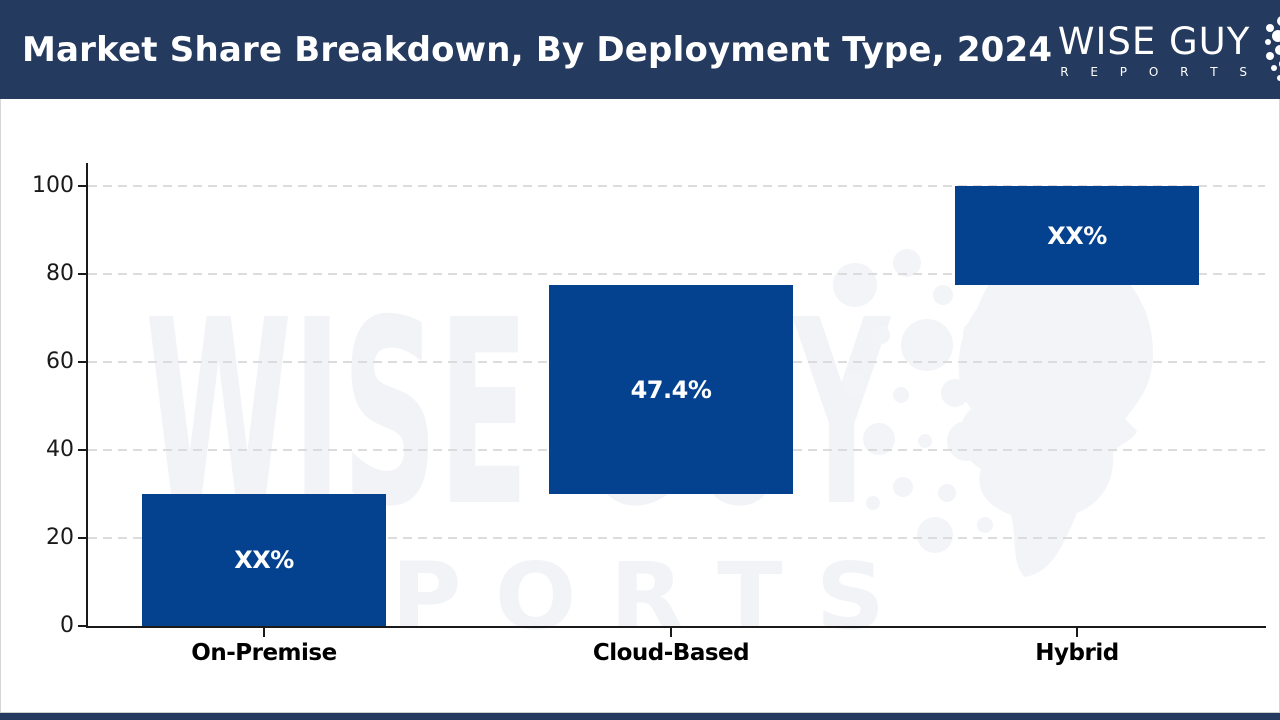  Describe the element at coordinates (60, 449) in the screenshot. I see `y-tick-label: 40` at that location.